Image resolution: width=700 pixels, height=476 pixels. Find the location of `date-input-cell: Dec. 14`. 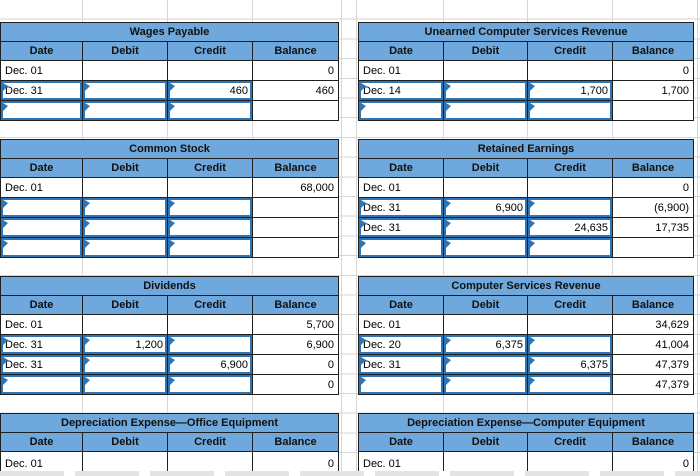

date-input-cell: Dec. 14 is located at coordinates (401, 91).